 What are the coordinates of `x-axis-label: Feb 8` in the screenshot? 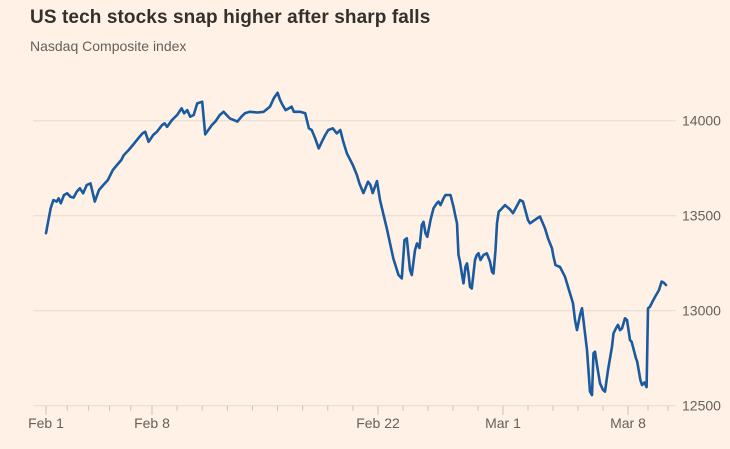 It's located at (152, 423).